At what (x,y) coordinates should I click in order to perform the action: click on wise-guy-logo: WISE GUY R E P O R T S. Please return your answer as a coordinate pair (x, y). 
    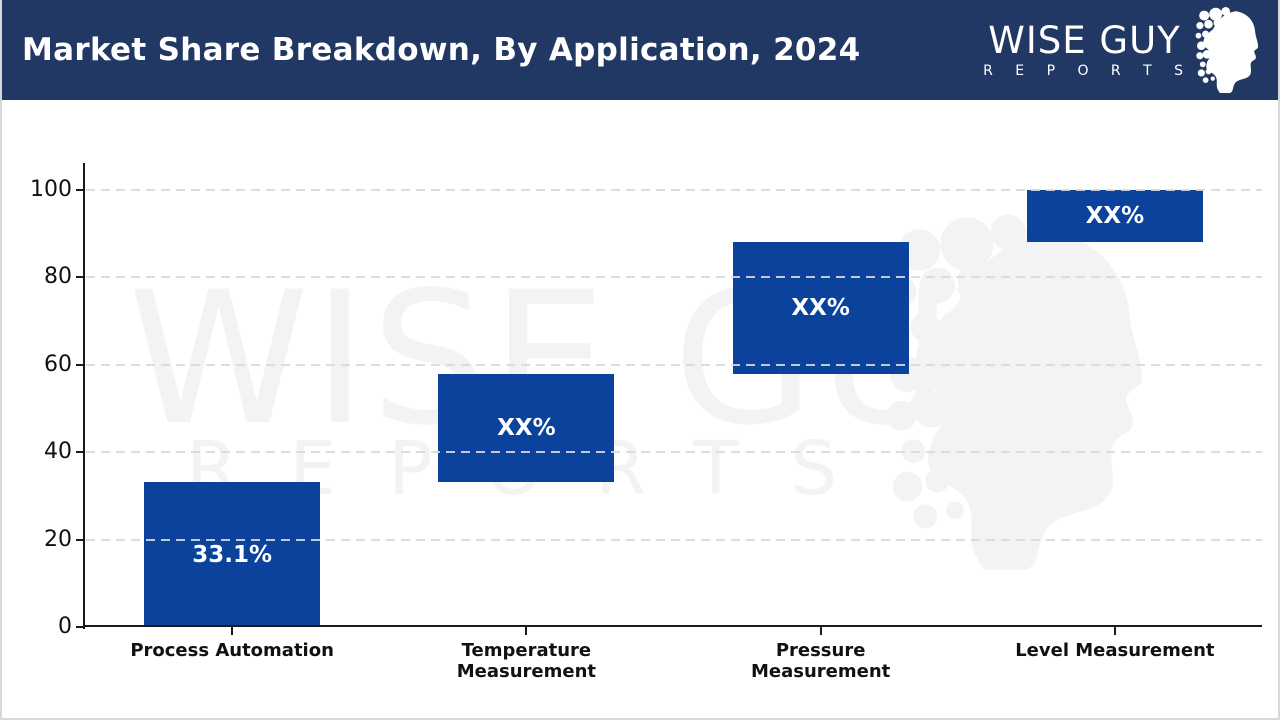
    Looking at the image, I should click on (1121, 50).